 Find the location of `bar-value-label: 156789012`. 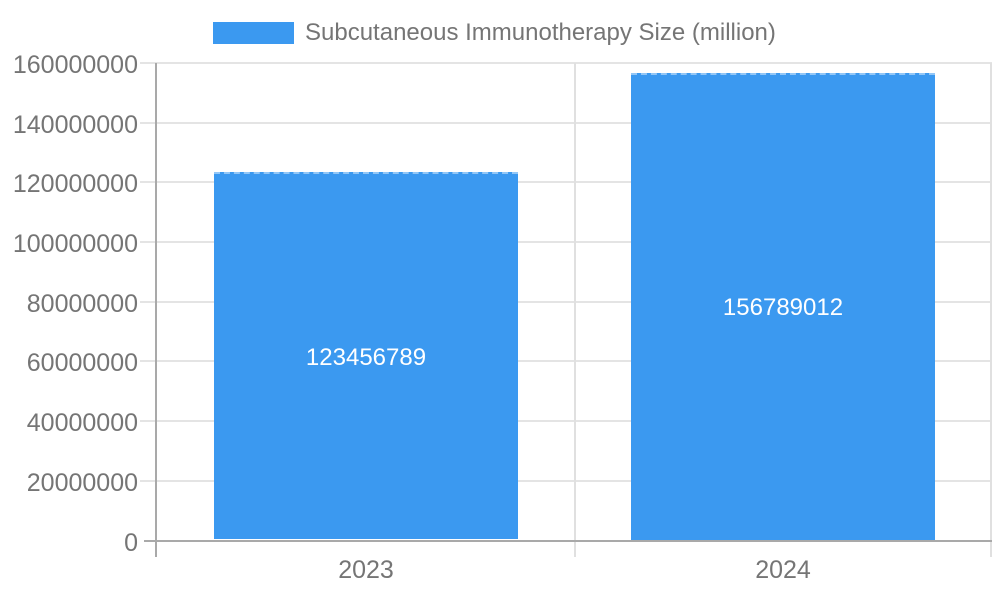

bar-value-label: 156789012 is located at coordinates (783, 307).